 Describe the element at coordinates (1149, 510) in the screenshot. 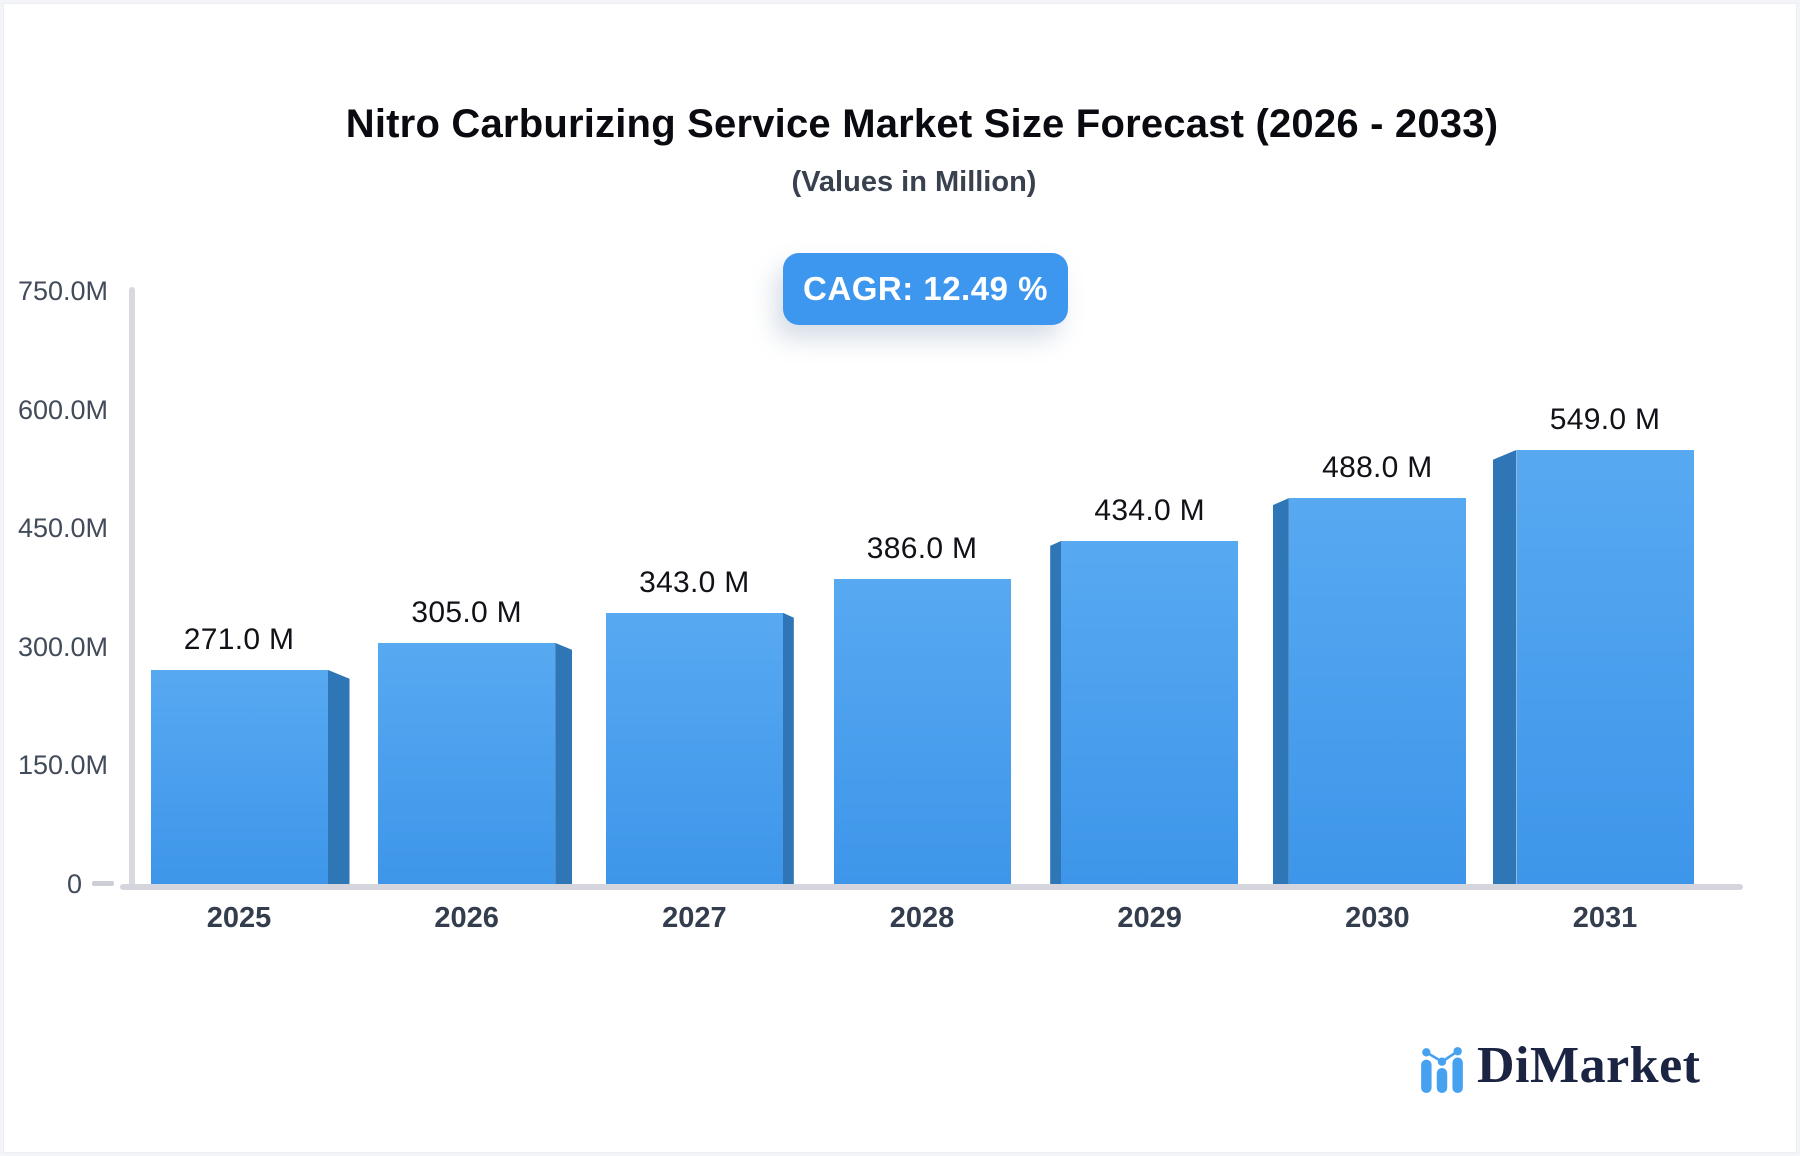

I see `bar-value-label: 434.0 M` at that location.